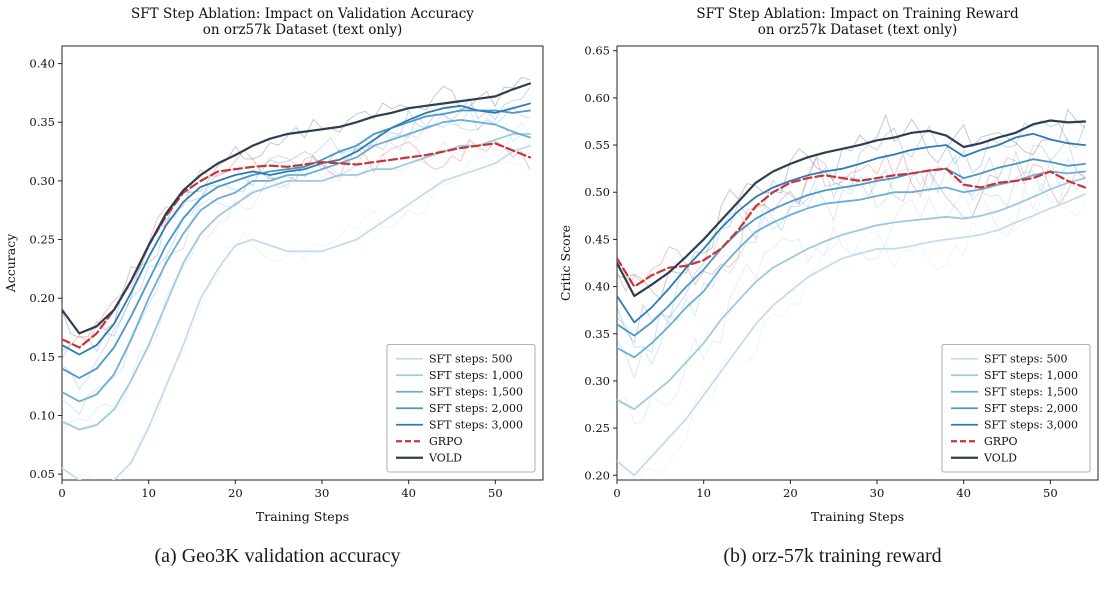 The height and width of the screenshot is (598, 1111). Describe the element at coordinates (10, 263) in the screenshot. I see `y-axis-label: Accuracy` at that location.